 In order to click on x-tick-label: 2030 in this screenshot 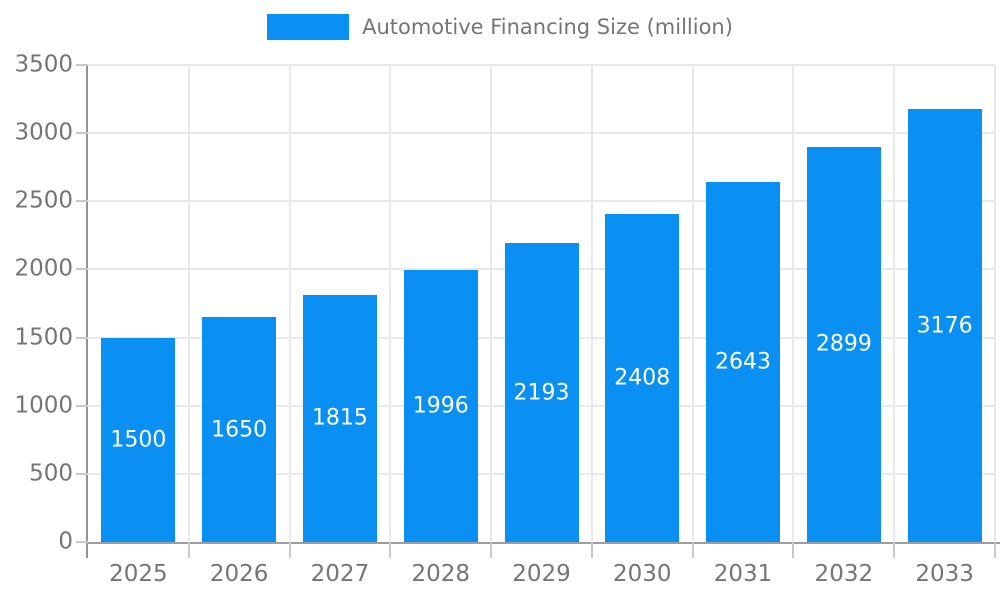, I will do `click(642, 574)`.